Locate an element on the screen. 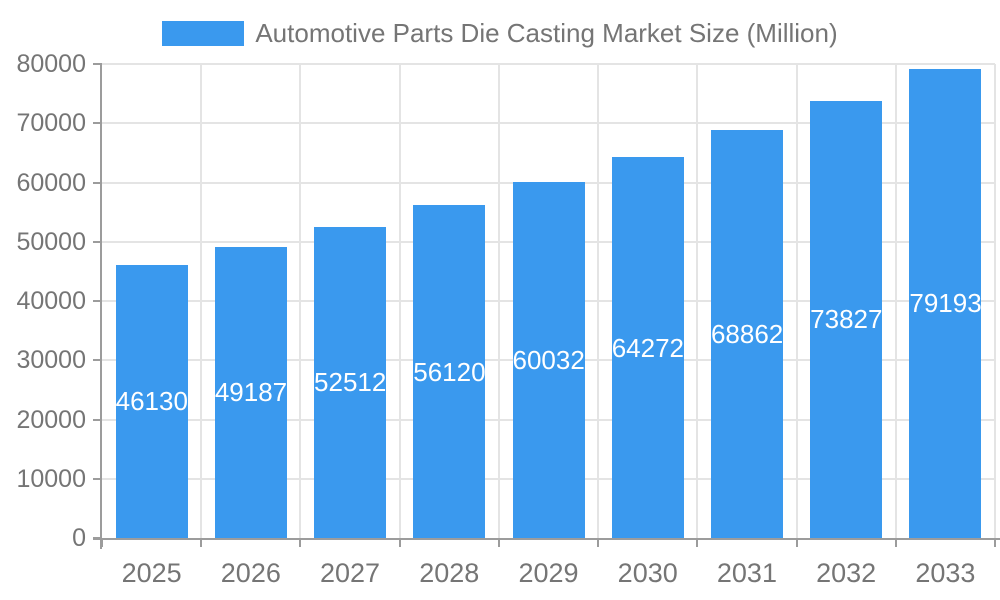 The image size is (1000, 600). bar: 64272 is located at coordinates (648, 347).